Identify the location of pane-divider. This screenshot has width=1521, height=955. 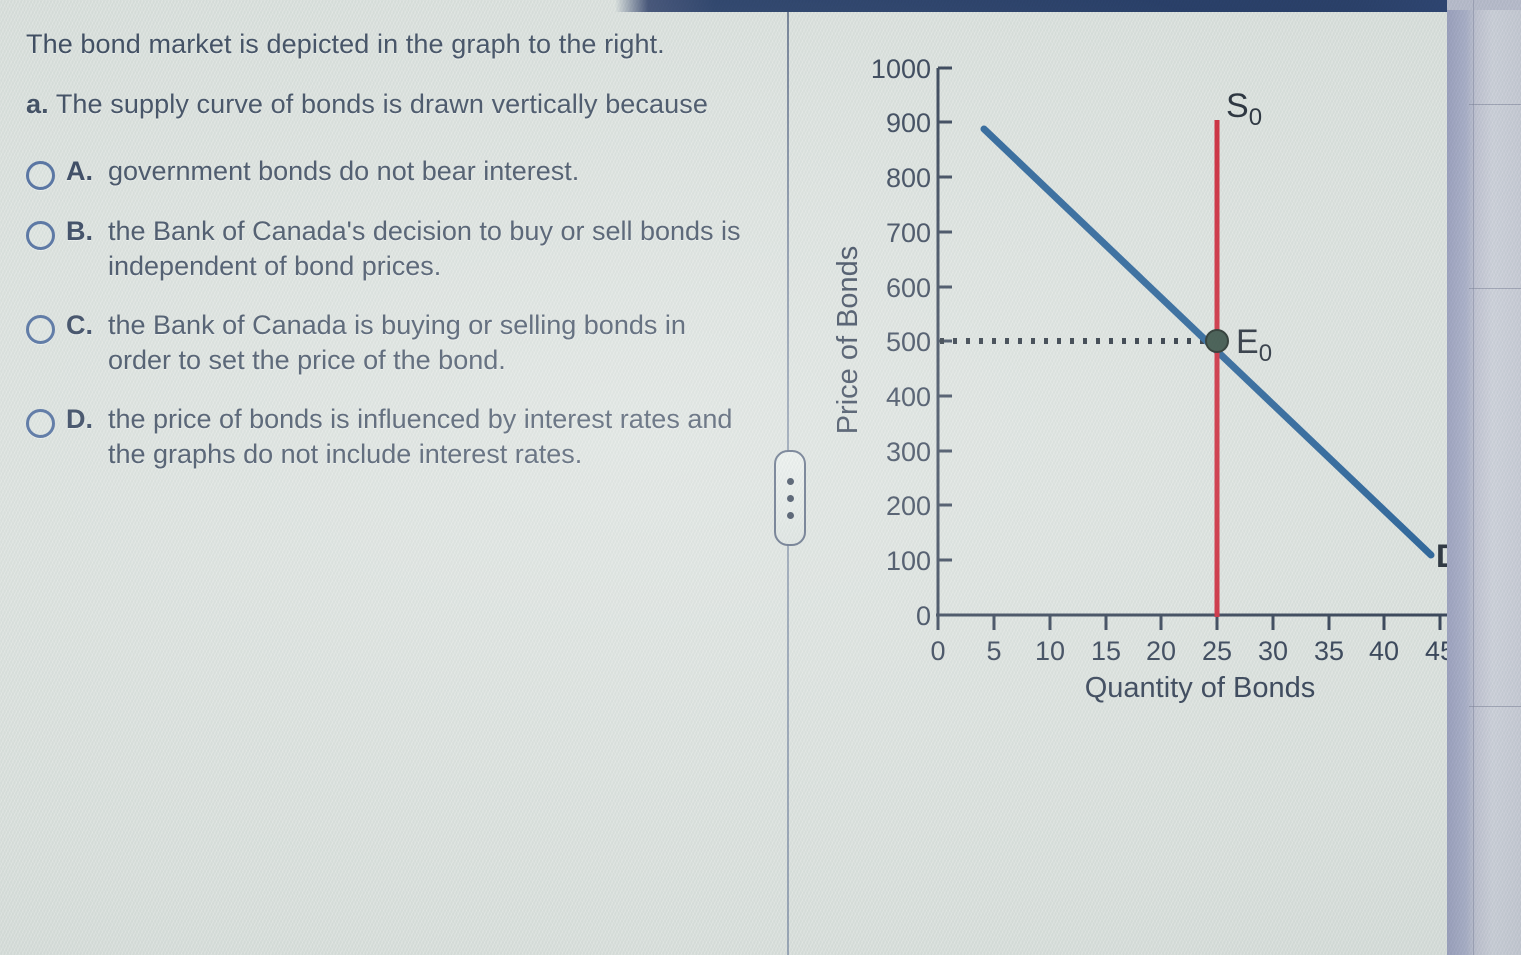
(790, 481).